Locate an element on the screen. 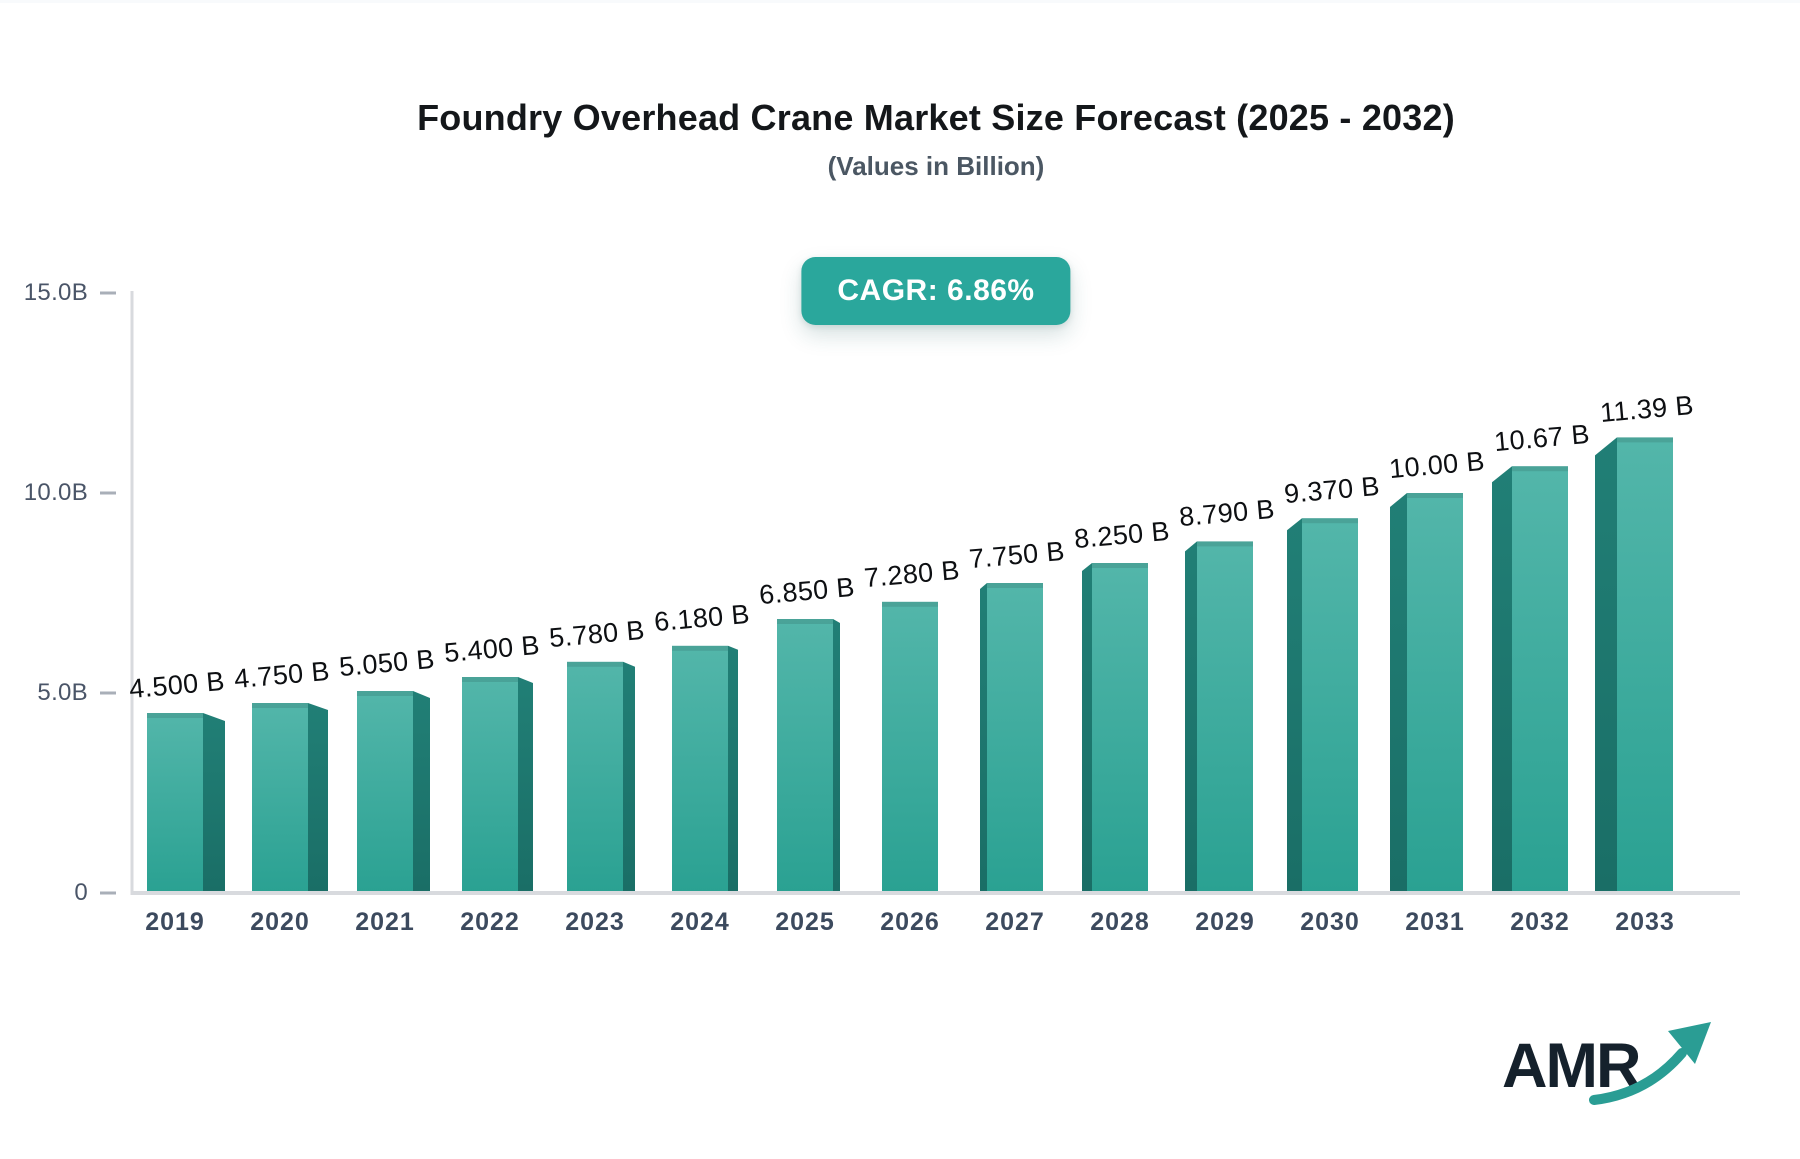 The height and width of the screenshot is (1159, 1800). bar-2028 is located at coordinates (1115, 728).